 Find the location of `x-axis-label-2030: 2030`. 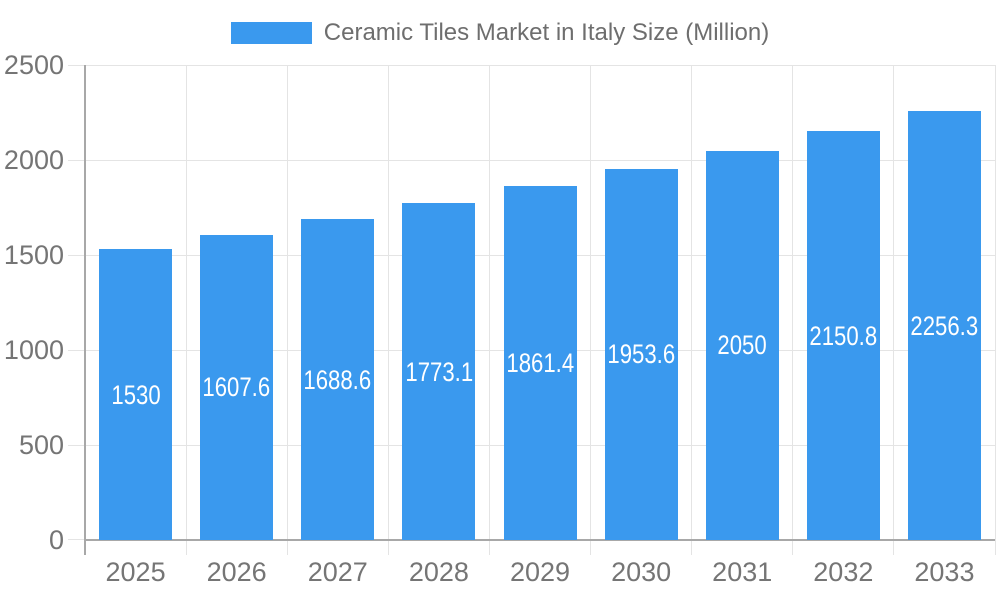

x-axis-label-2030: 2030 is located at coordinates (641, 572).